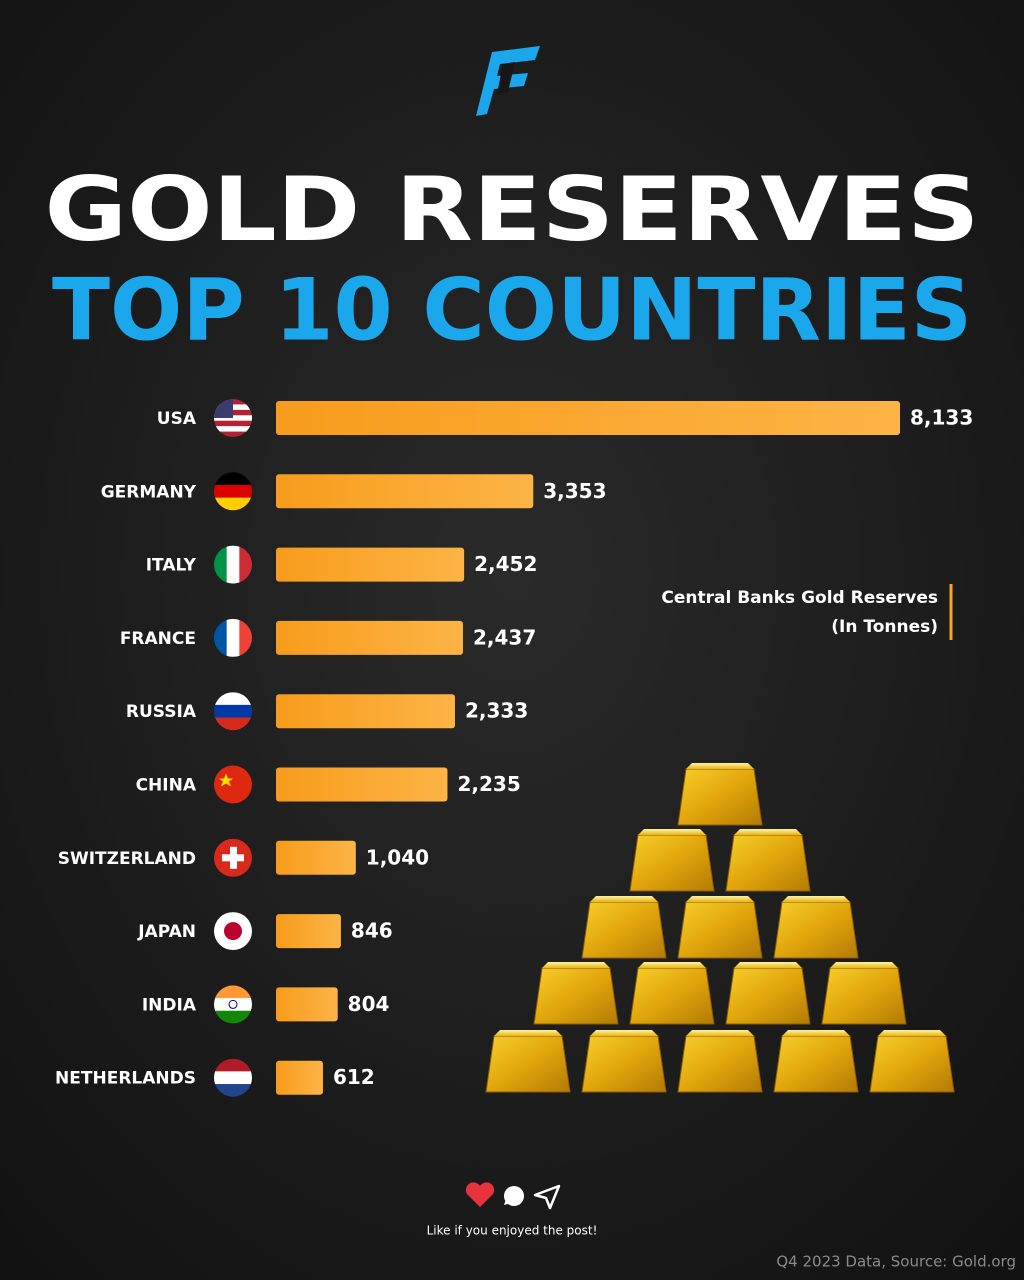 This screenshot has width=1024, height=1280. What do you see at coordinates (547, 1197) in the screenshot?
I see `share-icon` at bounding box center [547, 1197].